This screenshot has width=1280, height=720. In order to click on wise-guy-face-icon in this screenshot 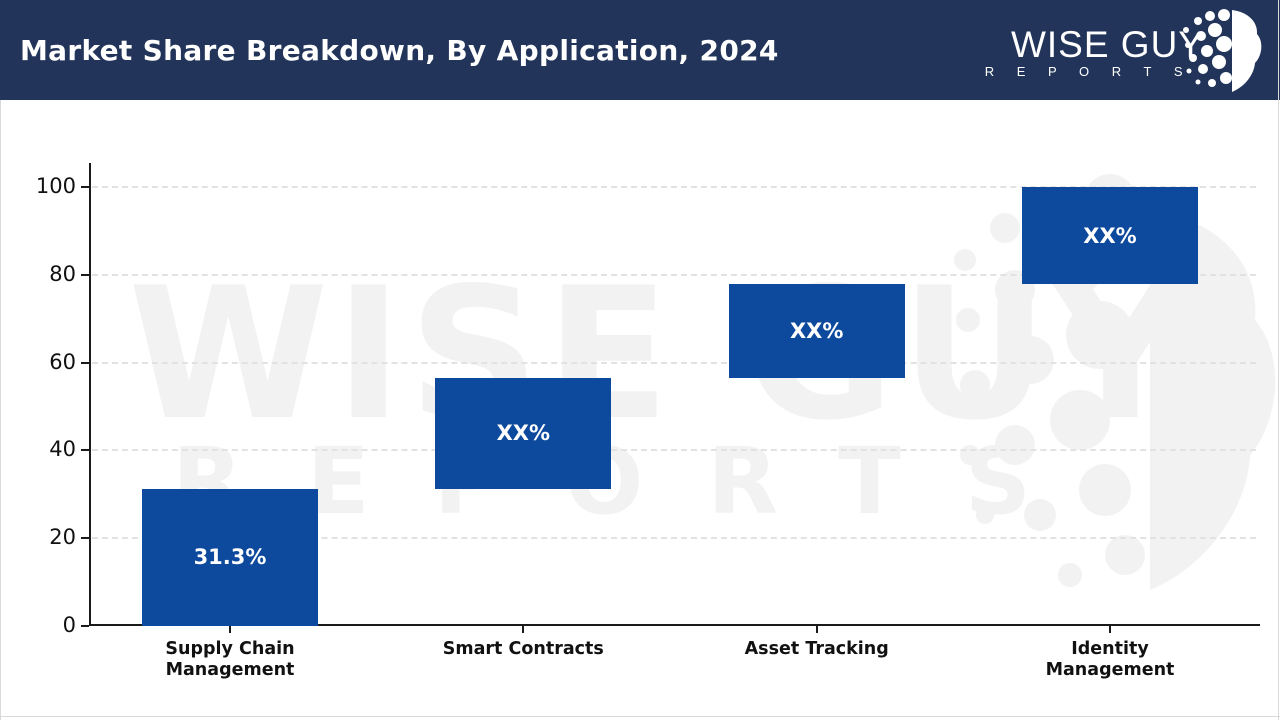, I will do `click(1222, 50)`.